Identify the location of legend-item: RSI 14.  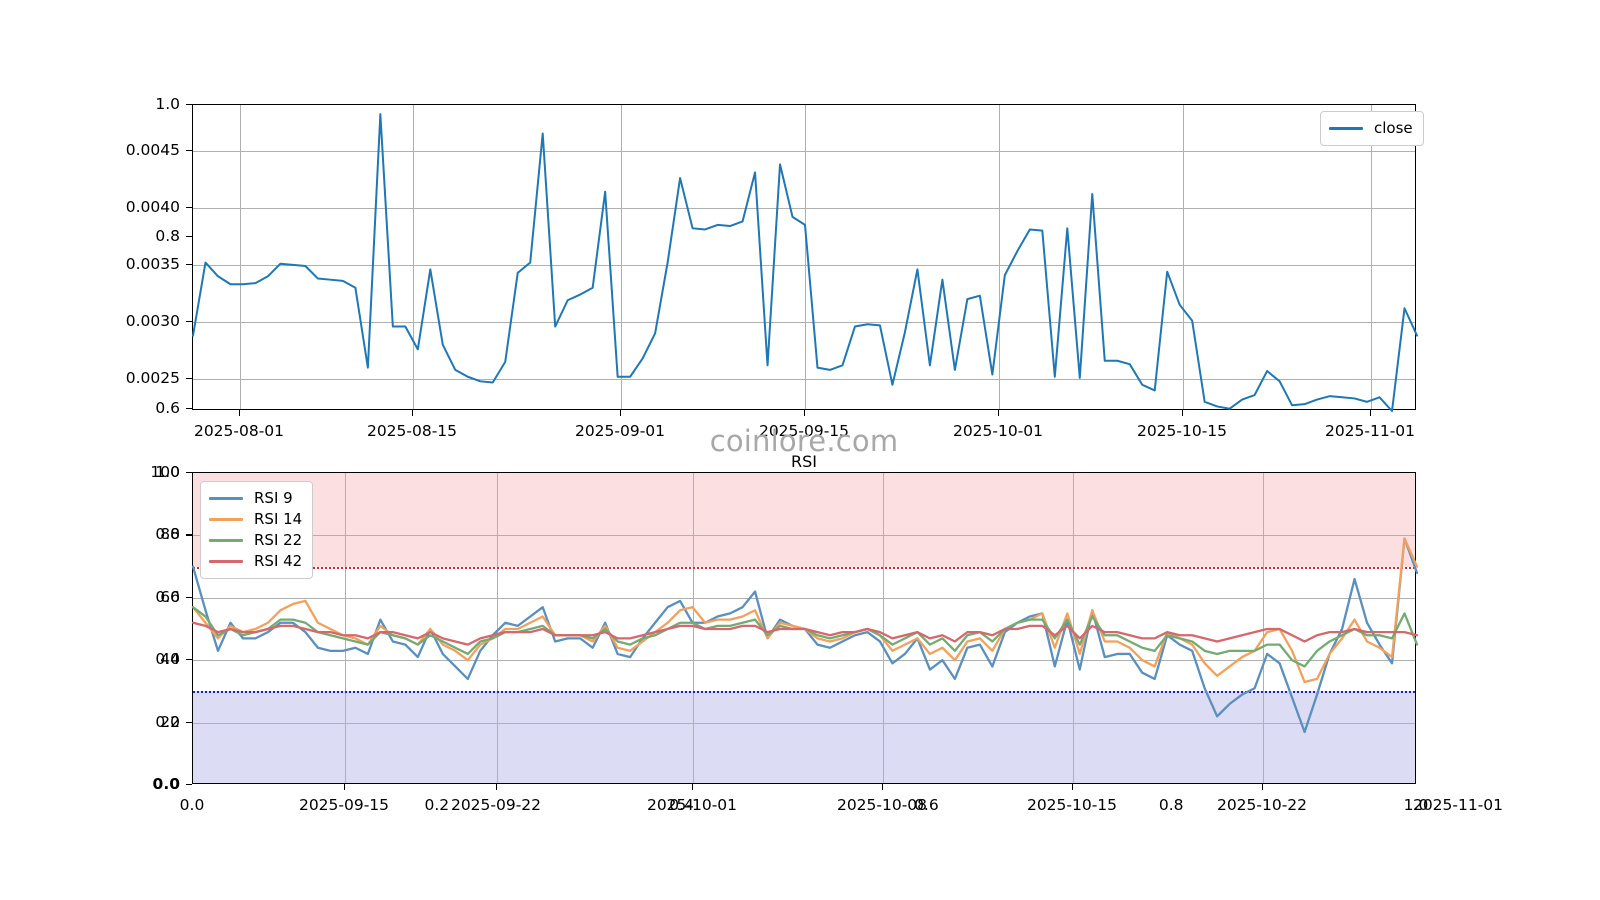
(255, 519).